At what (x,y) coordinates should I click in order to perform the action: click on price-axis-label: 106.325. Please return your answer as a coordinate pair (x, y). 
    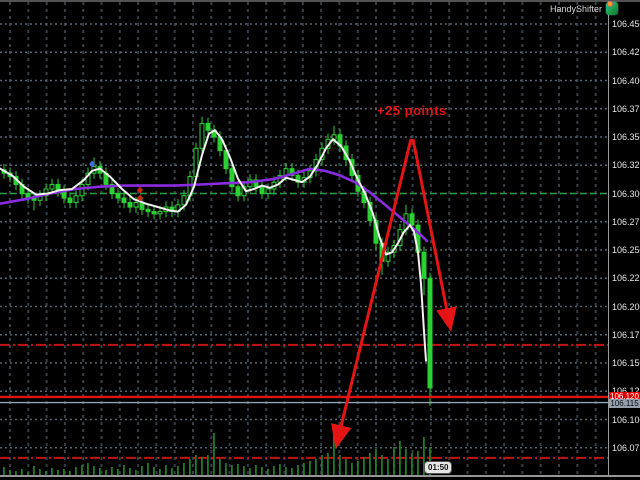
    Looking at the image, I should click on (626, 165).